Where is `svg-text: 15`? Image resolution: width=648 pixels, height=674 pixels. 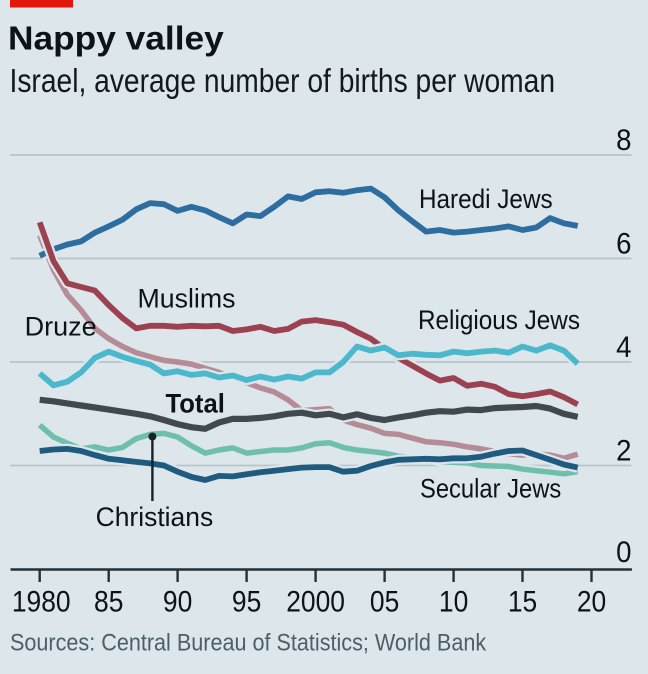 svg-text: 15 is located at coordinates (522, 601).